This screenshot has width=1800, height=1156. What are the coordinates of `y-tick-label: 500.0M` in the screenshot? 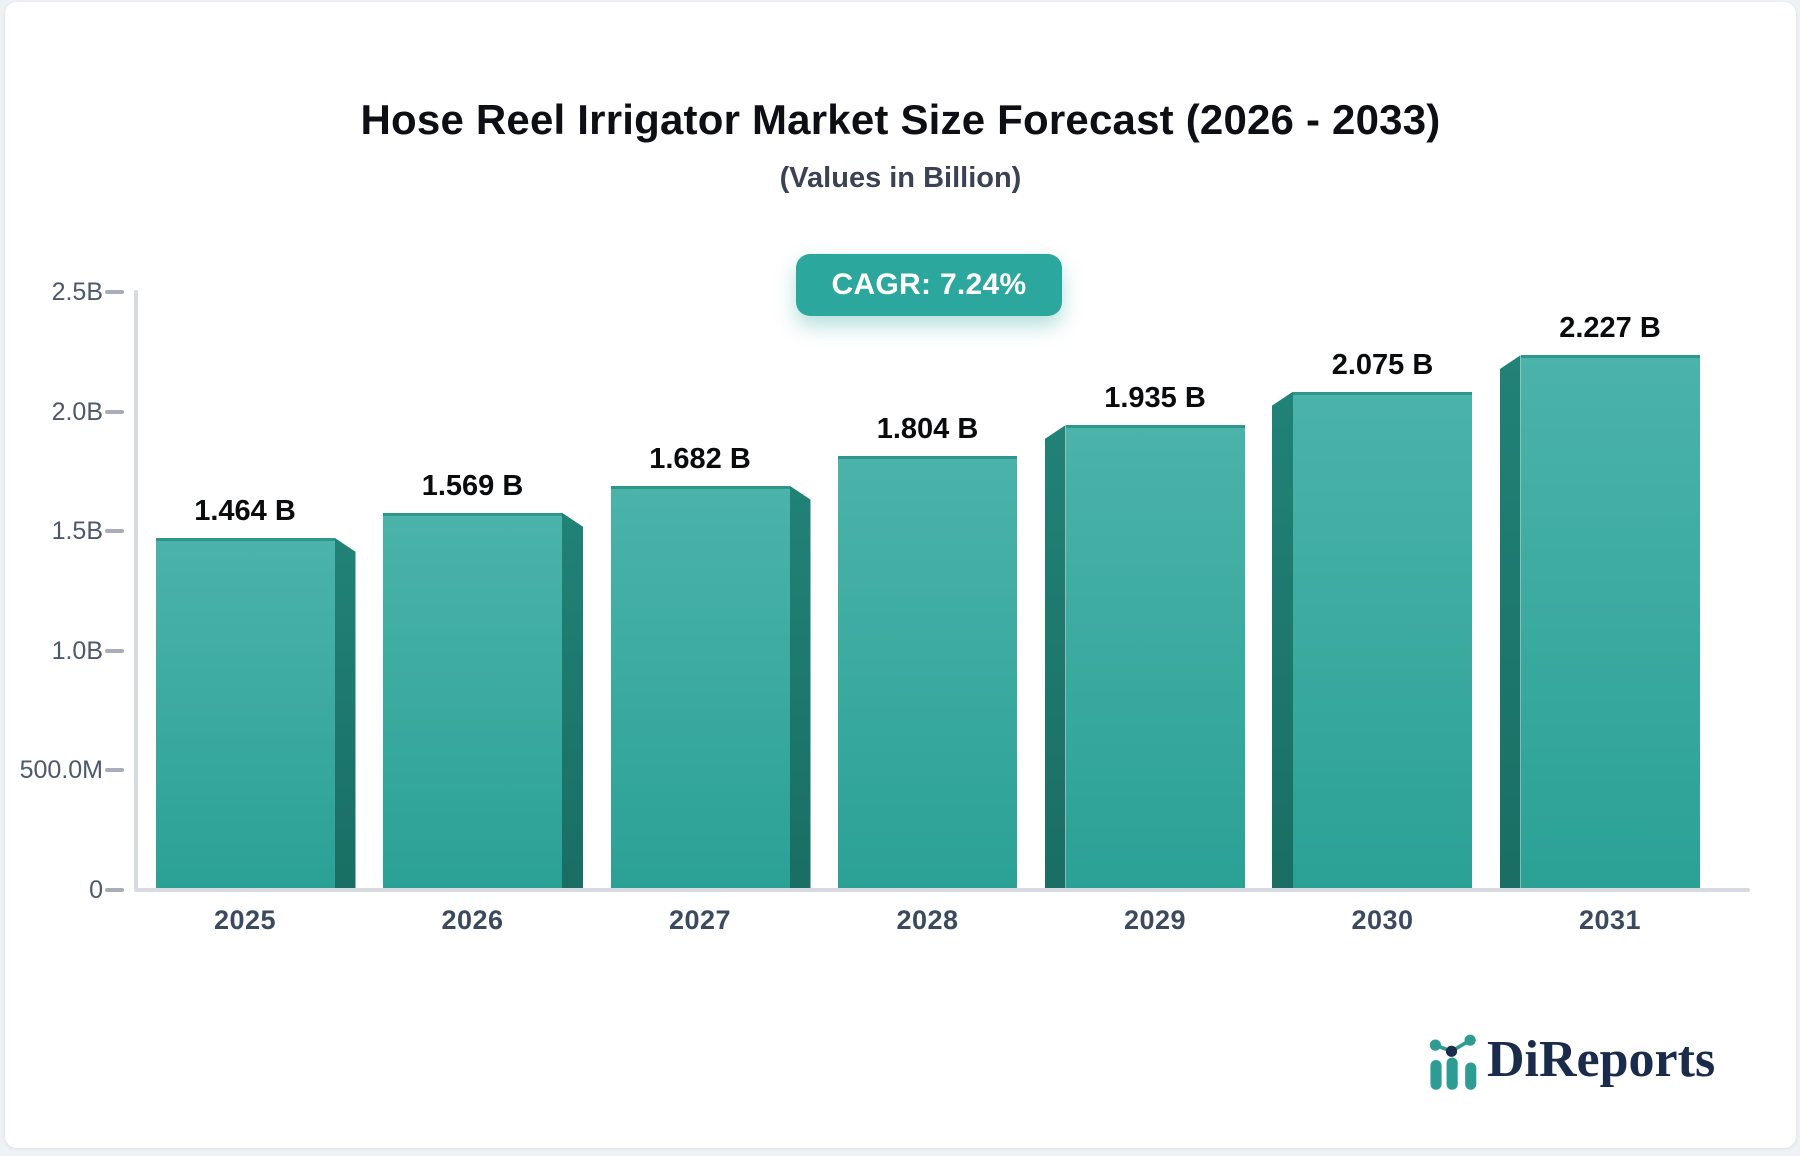 It's located at (61, 770).